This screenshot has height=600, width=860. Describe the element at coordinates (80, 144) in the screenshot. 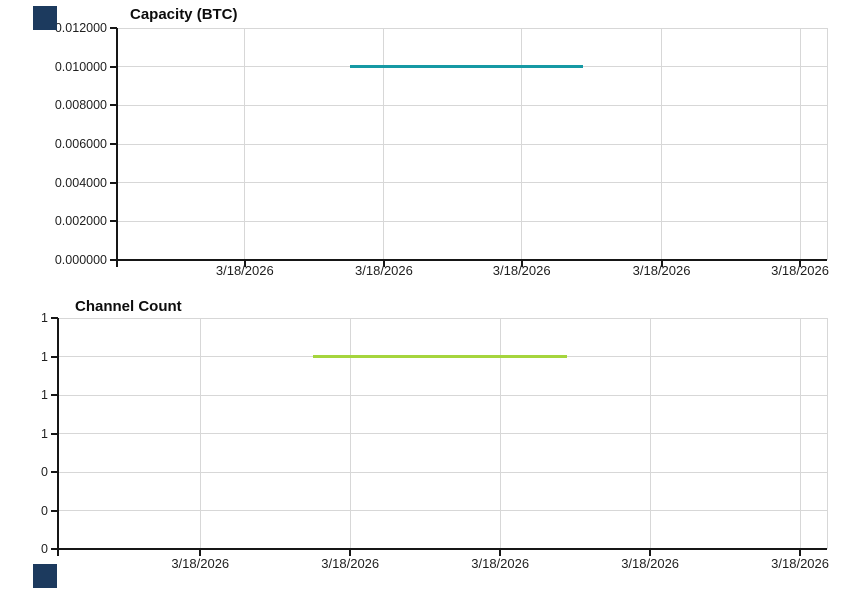

I see `y-tick-label: 0.006000` at that location.